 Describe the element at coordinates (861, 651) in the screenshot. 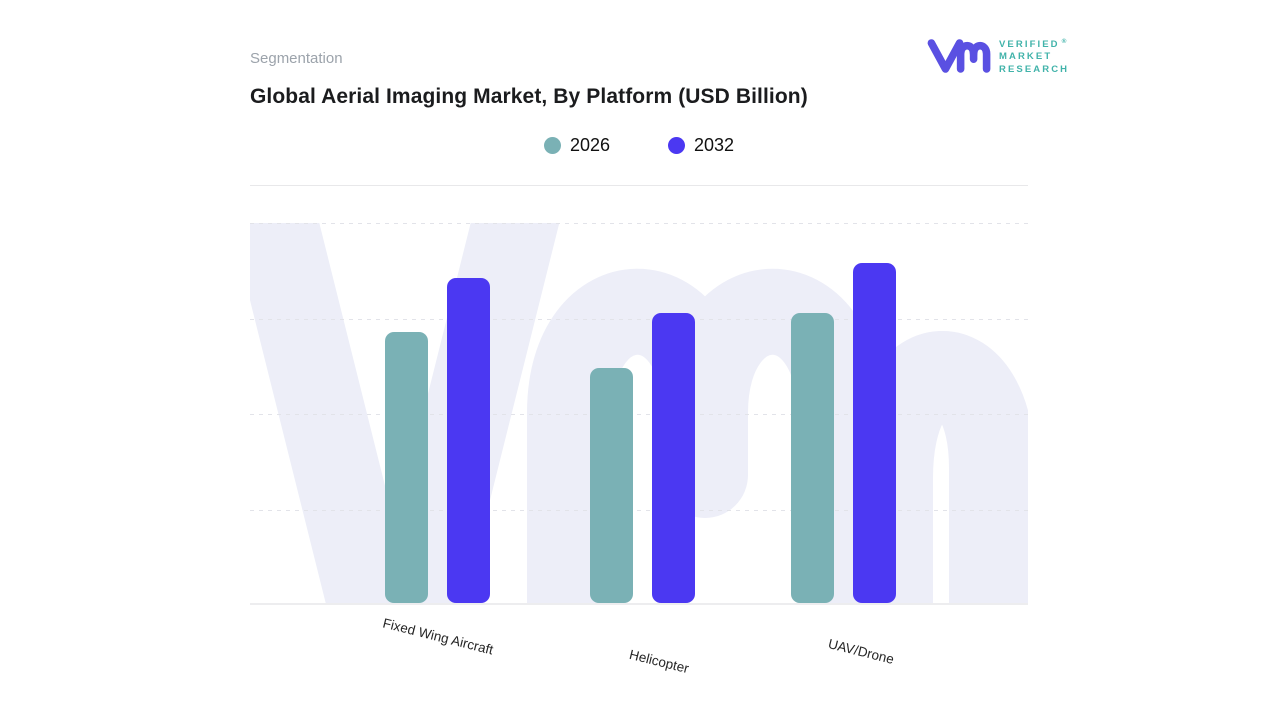

I see `x-axis-label-uav-drone: UAV/Drone` at that location.